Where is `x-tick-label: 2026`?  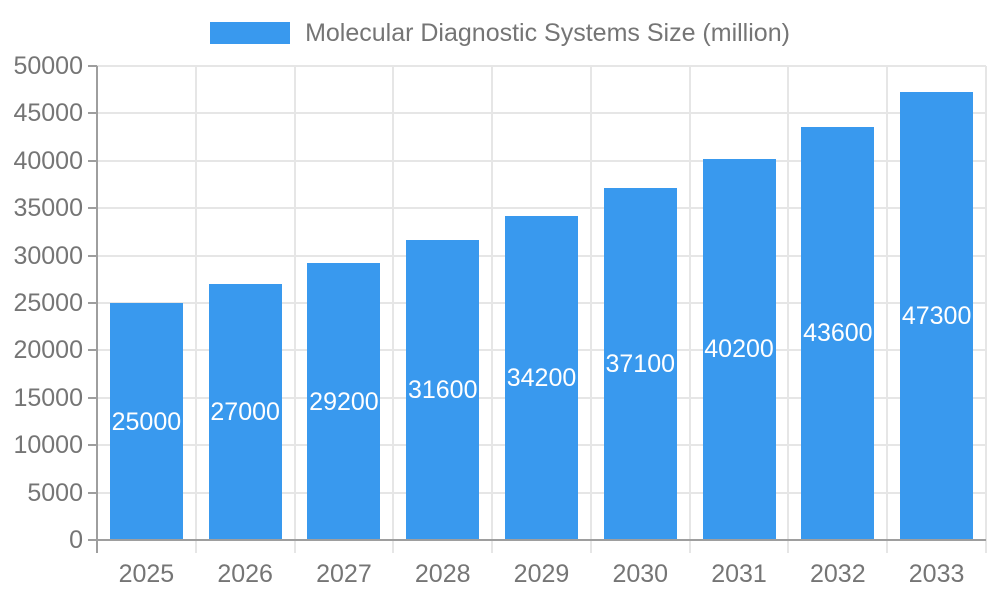 x-tick-label: 2026 is located at coordinates (245, 574).